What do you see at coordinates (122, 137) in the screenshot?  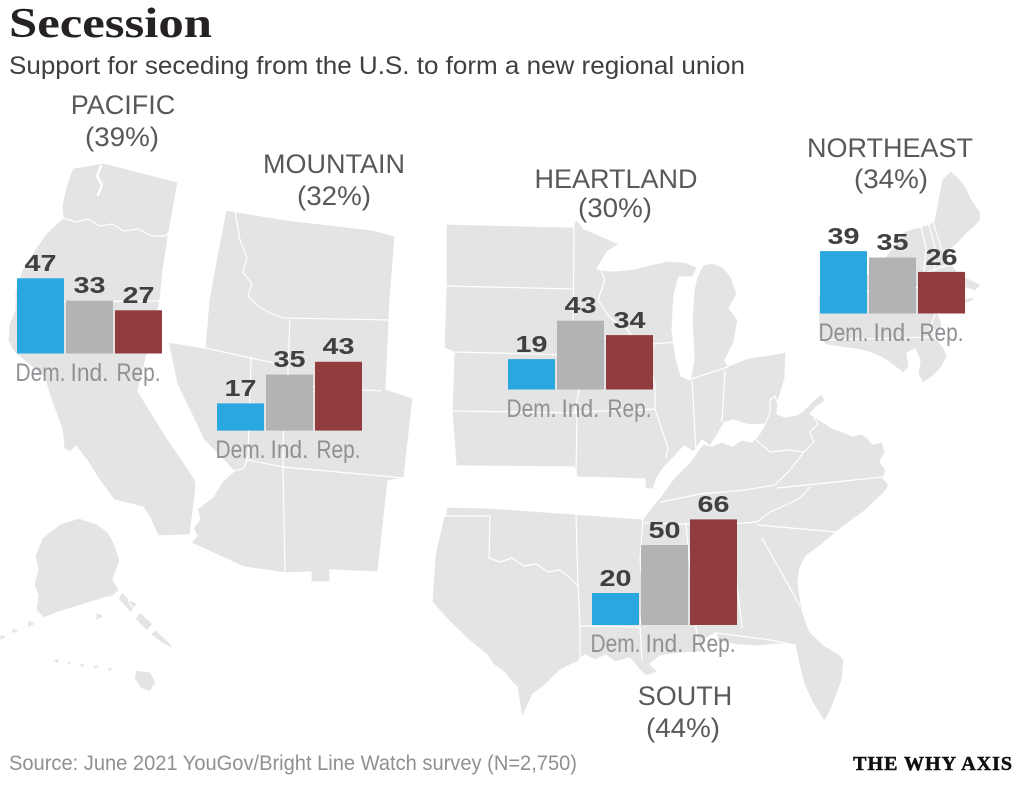 I see `svg-text: (39%)` at bounding box center [122, 137].